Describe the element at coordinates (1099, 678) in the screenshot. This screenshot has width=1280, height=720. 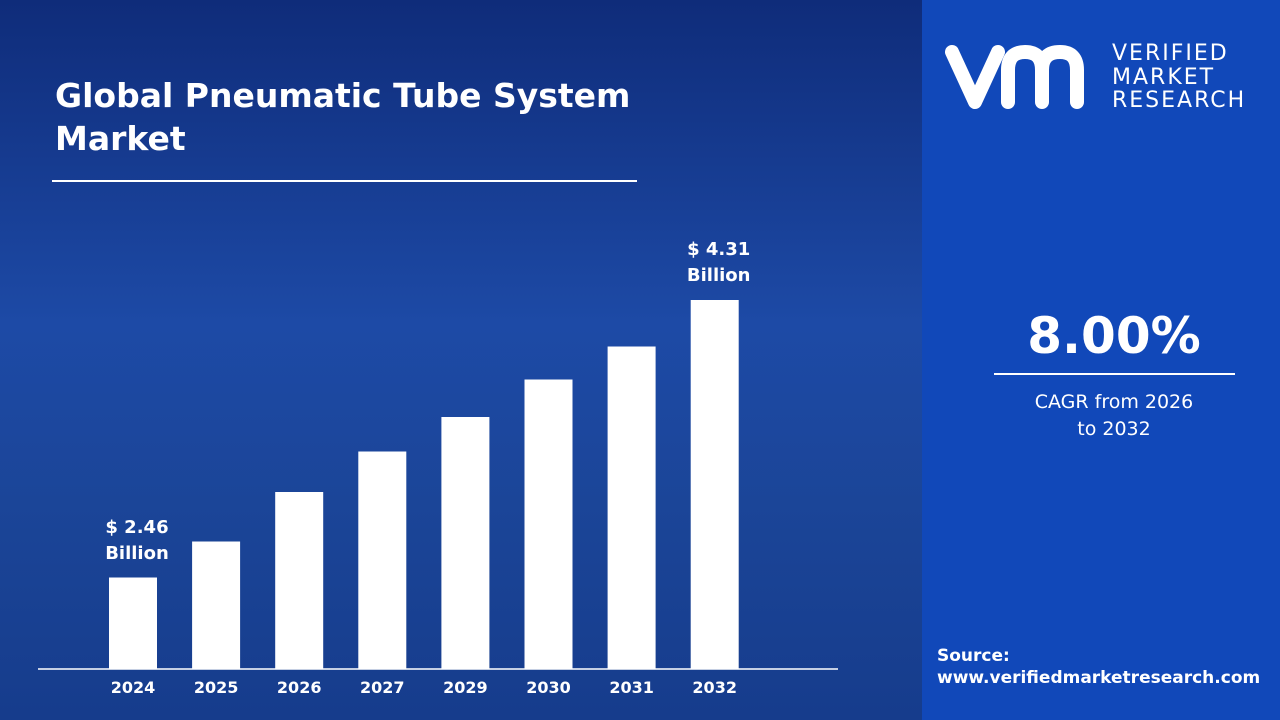
I see `source-url: www.verifiedmarketresearch.com` at that location.